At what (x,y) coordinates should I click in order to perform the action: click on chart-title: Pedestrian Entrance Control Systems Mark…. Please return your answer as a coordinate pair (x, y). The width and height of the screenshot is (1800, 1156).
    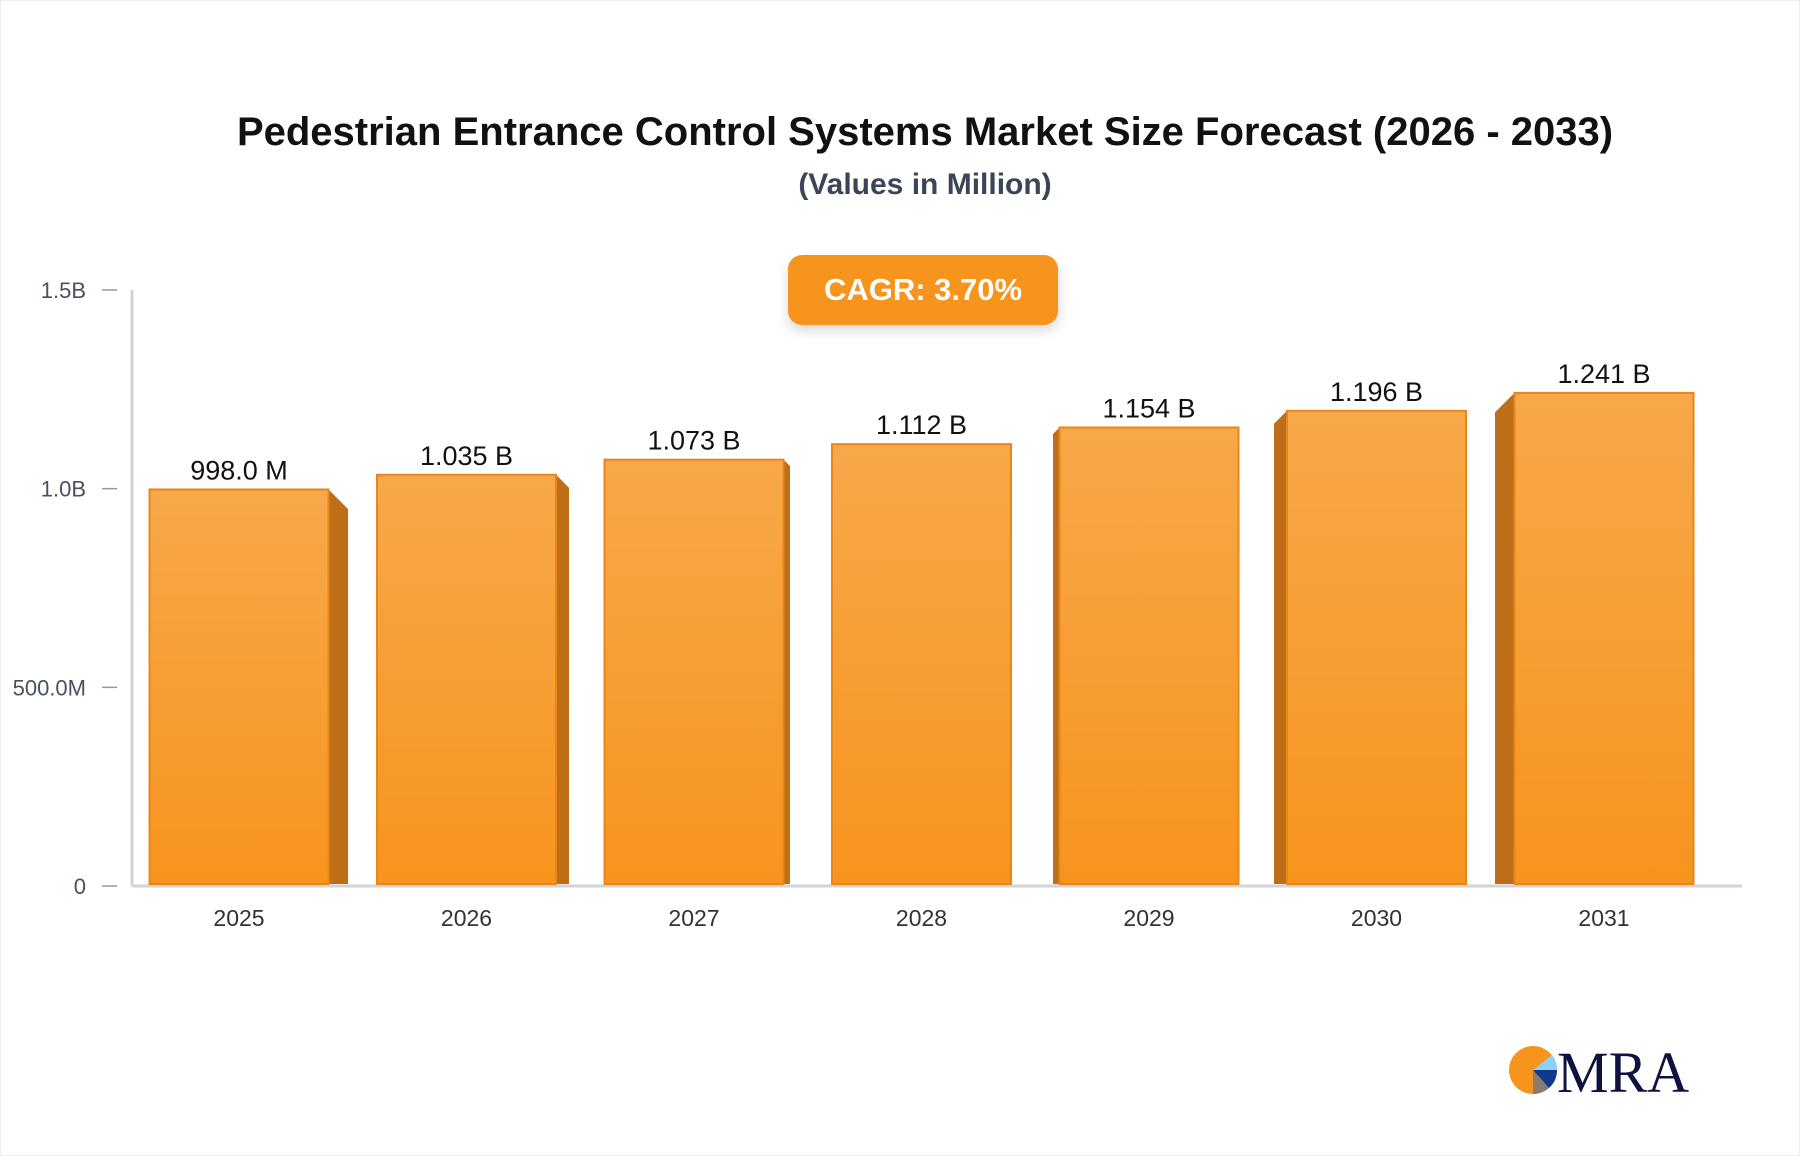
    Looking at the image, I should click on (925, 132).